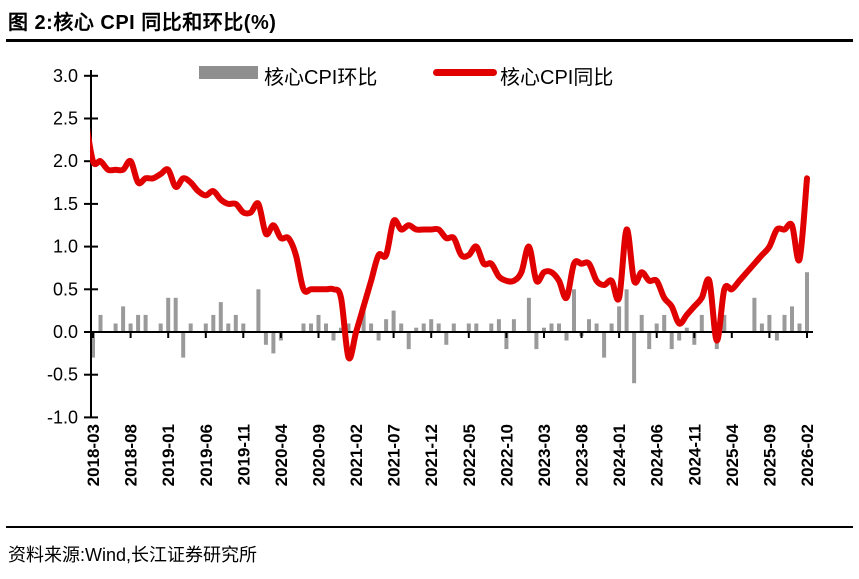 This screenshot has height=579, width=859. I want to click on x-tick-label: 2021-02, so click(356, 455).